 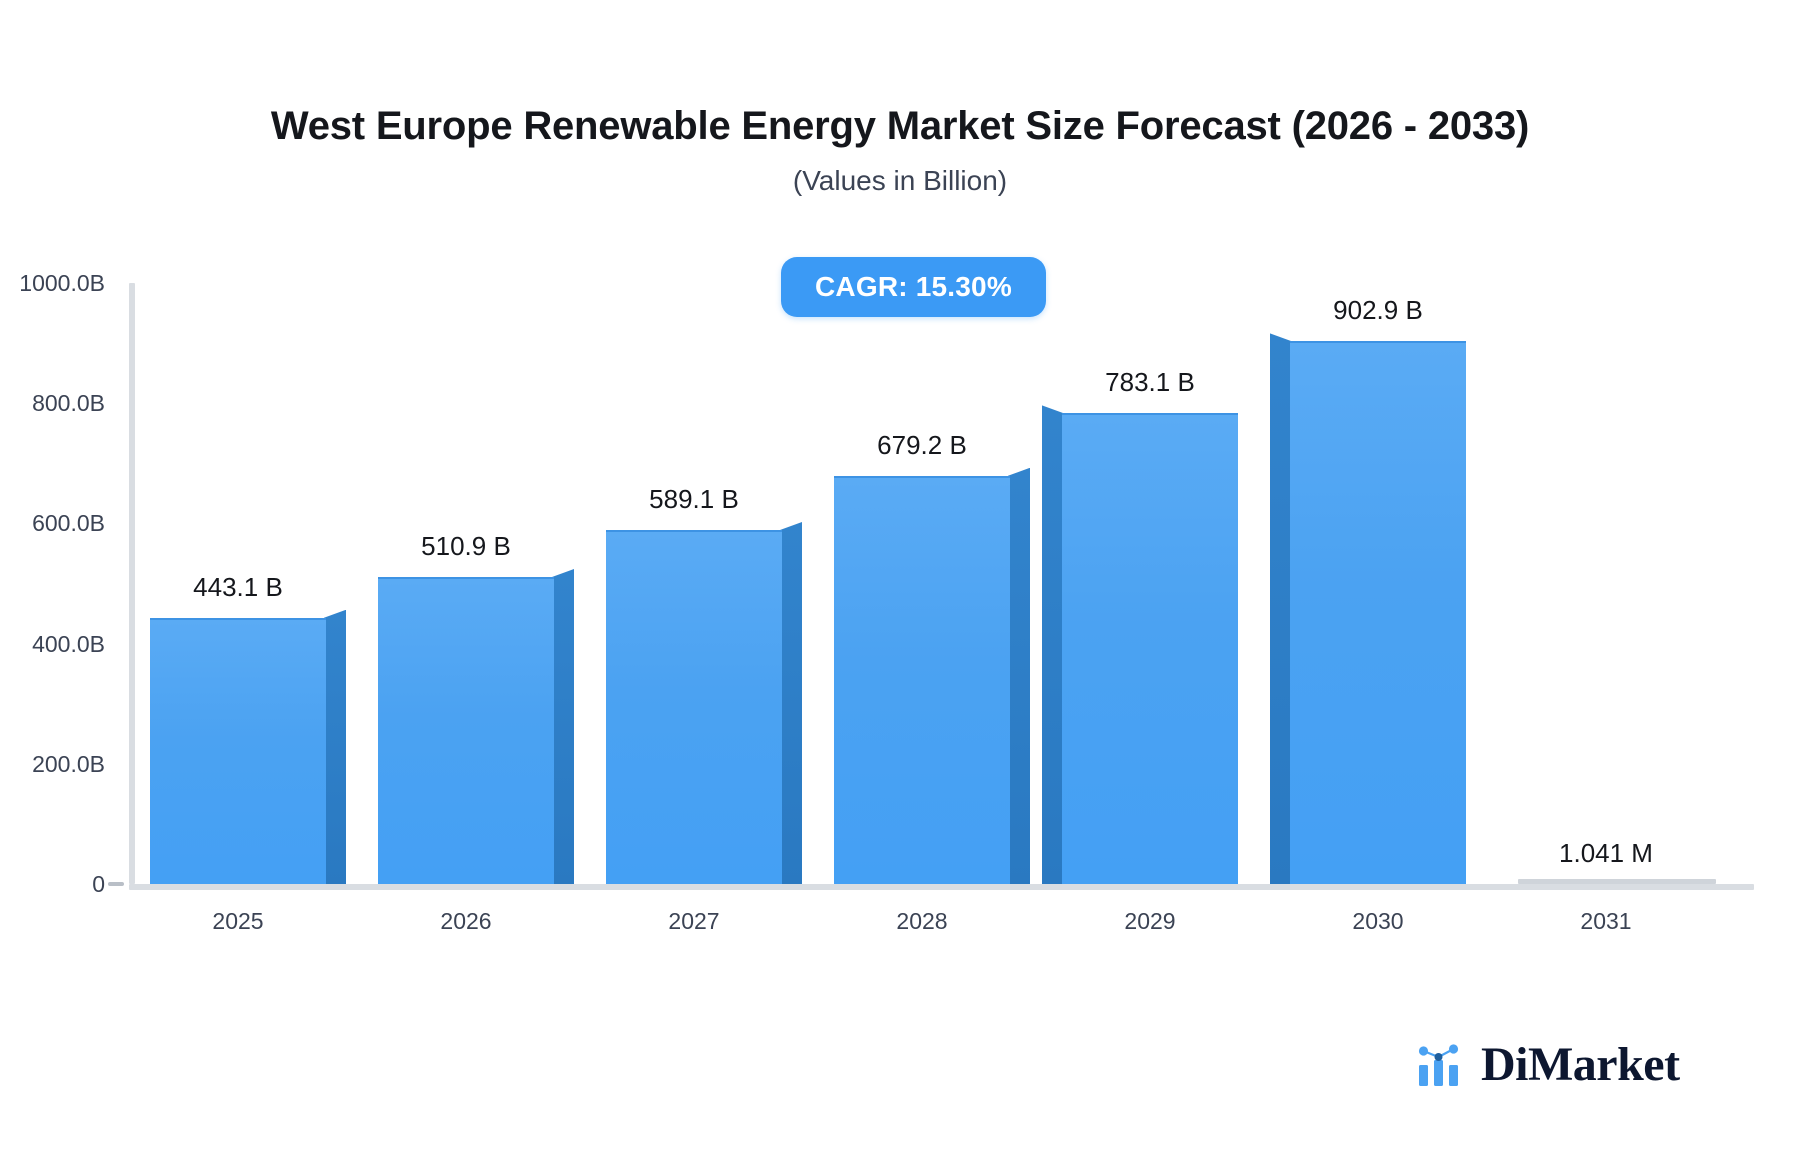 What do you see at coordinates (900, 180) in the screenshot?
I see `chart-subtitle: (Values in Billion)` at bounding box center [900, 180].